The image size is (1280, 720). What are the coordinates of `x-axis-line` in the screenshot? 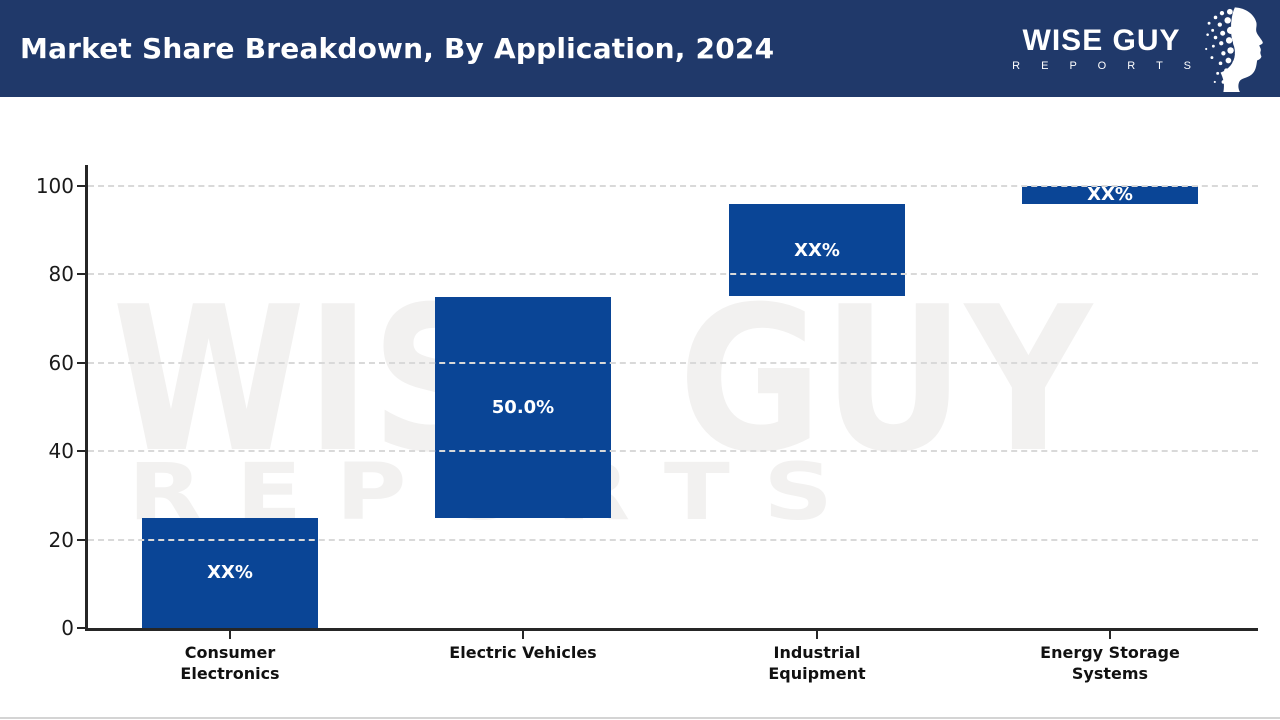 It's located at (671, 629).